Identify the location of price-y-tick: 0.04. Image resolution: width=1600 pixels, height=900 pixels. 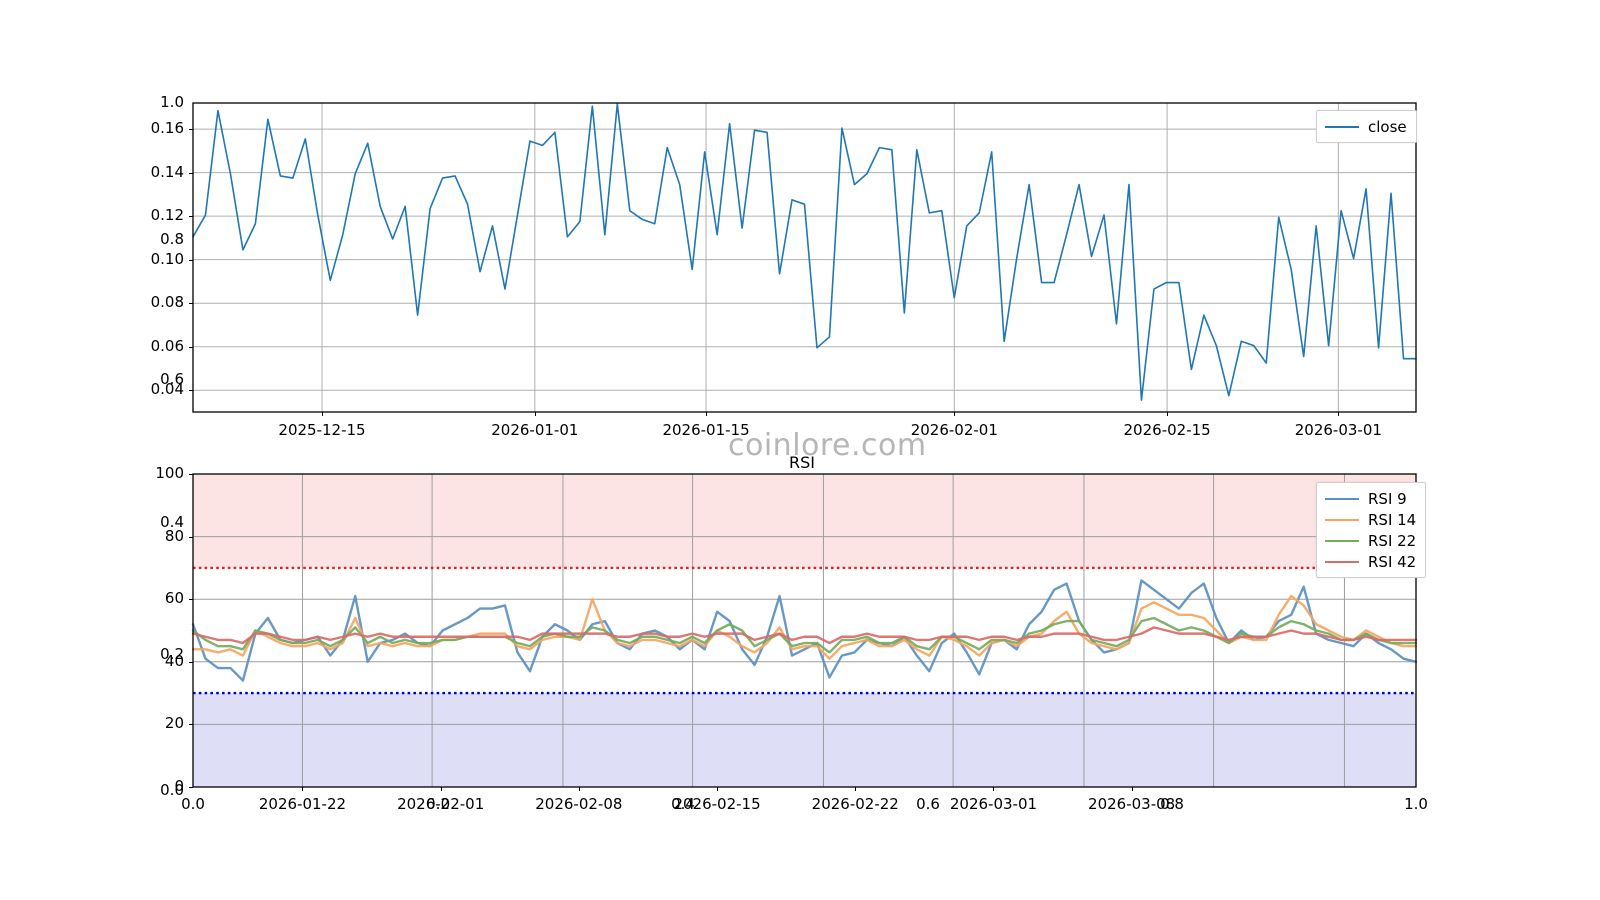
(167, 389).